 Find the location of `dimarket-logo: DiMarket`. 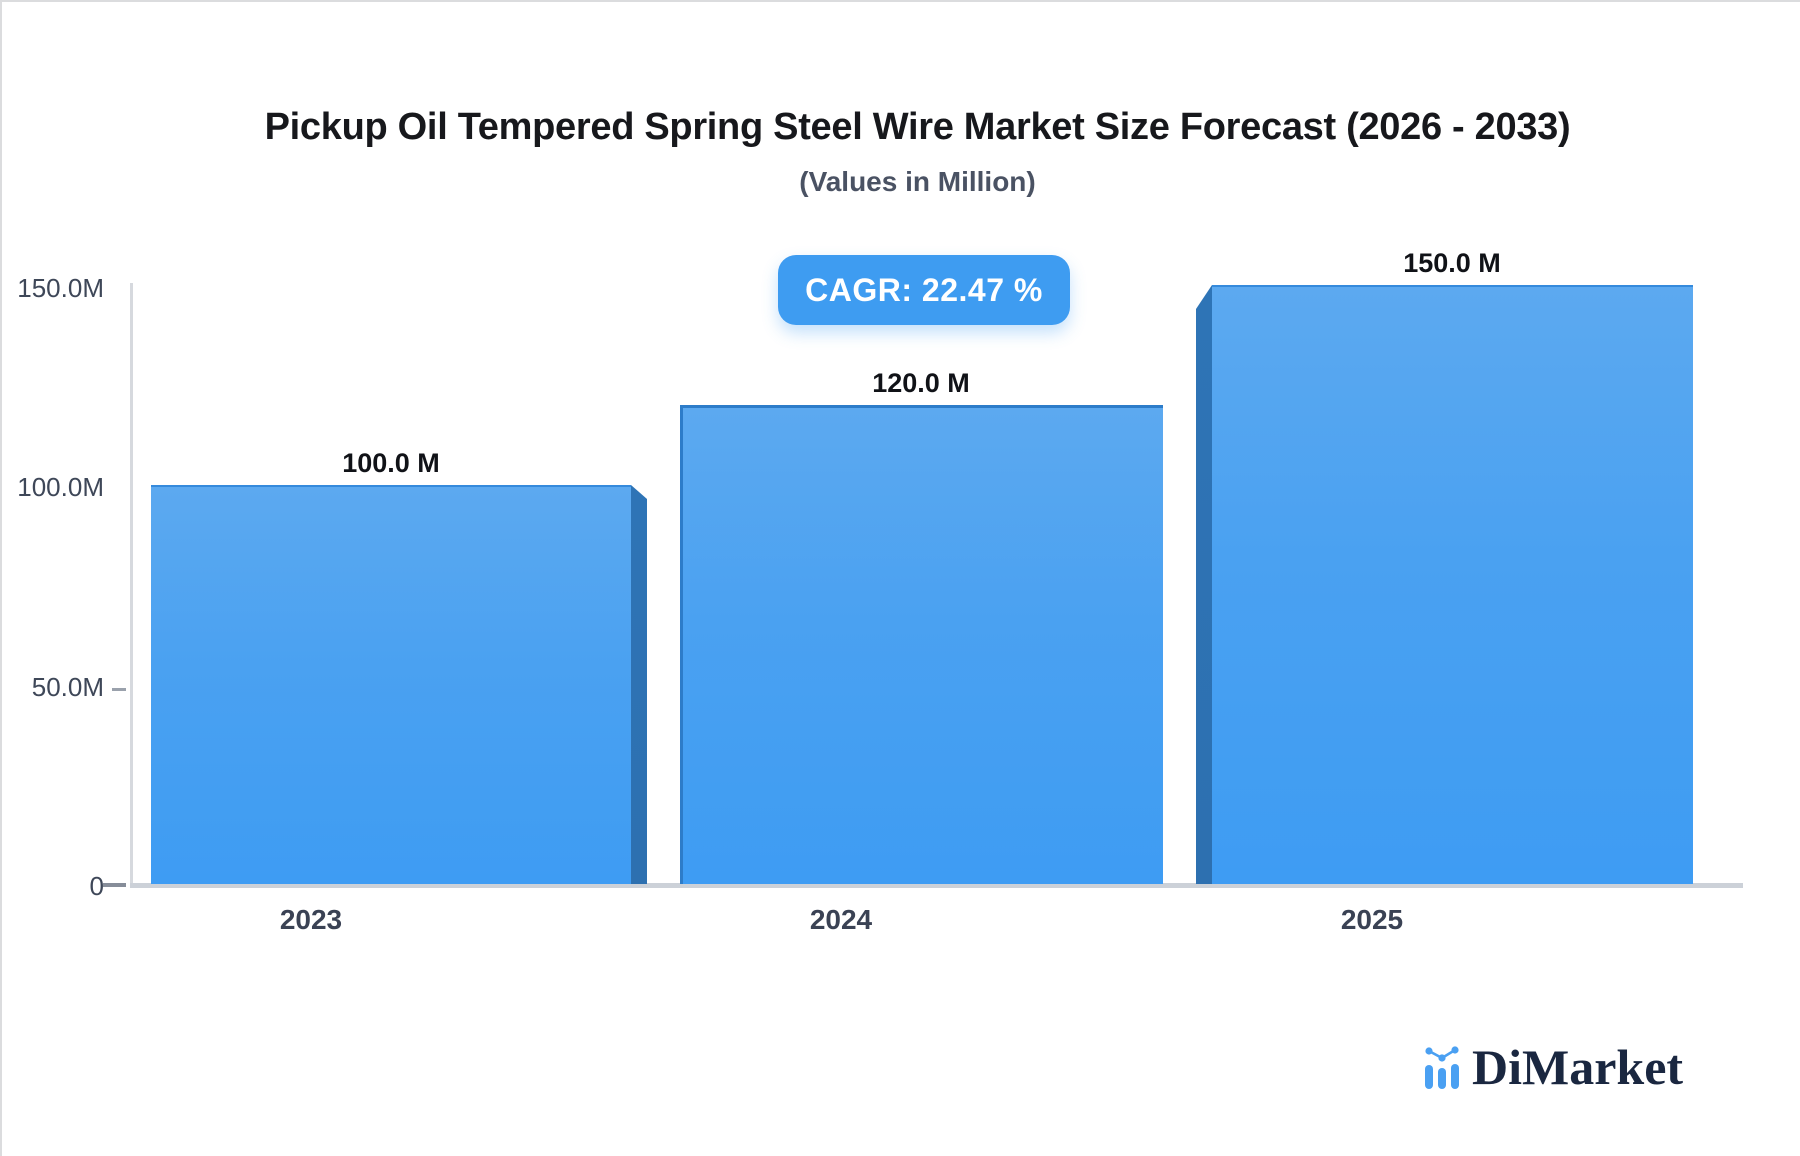

dimarket-logo: DiMarket is located at coordinates (1553, 1067).